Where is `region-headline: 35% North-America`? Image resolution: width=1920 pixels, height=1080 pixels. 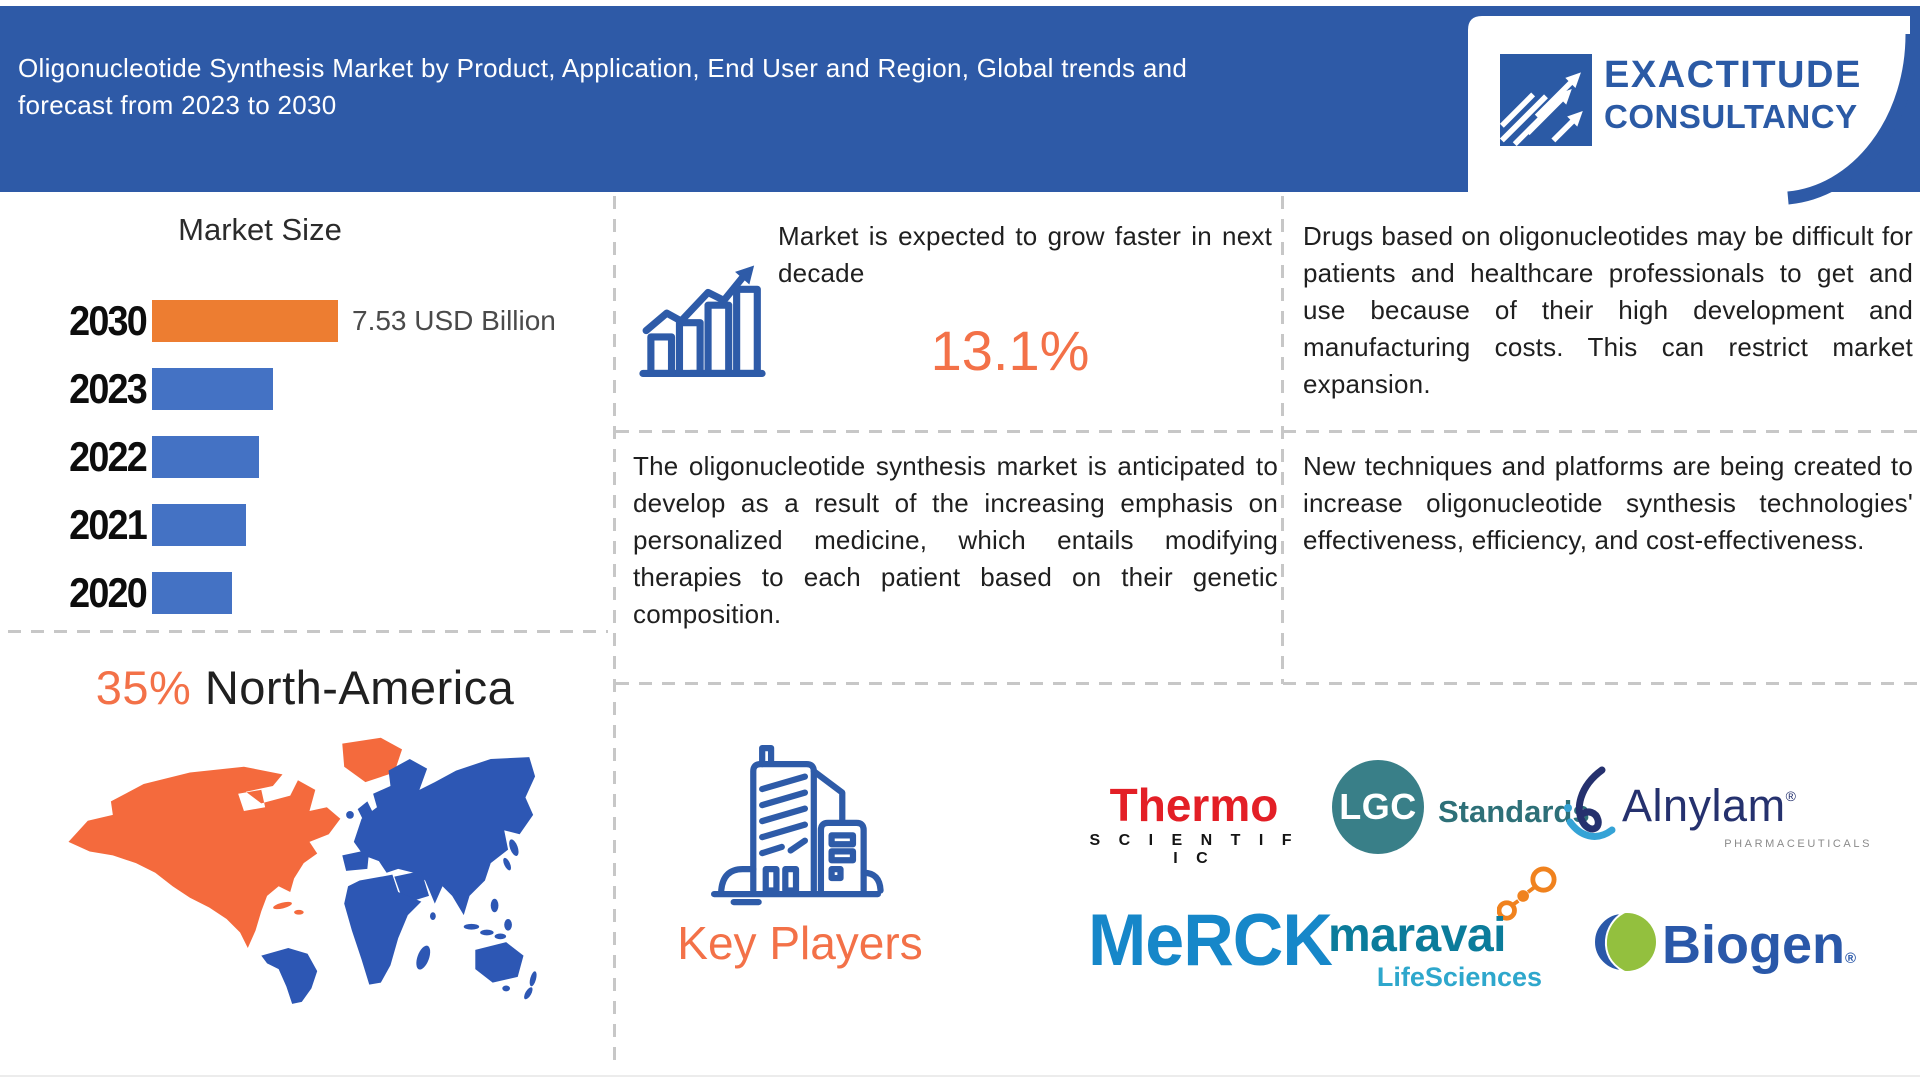 region-headline: 35% North-America is located at coordinates (305, 687).